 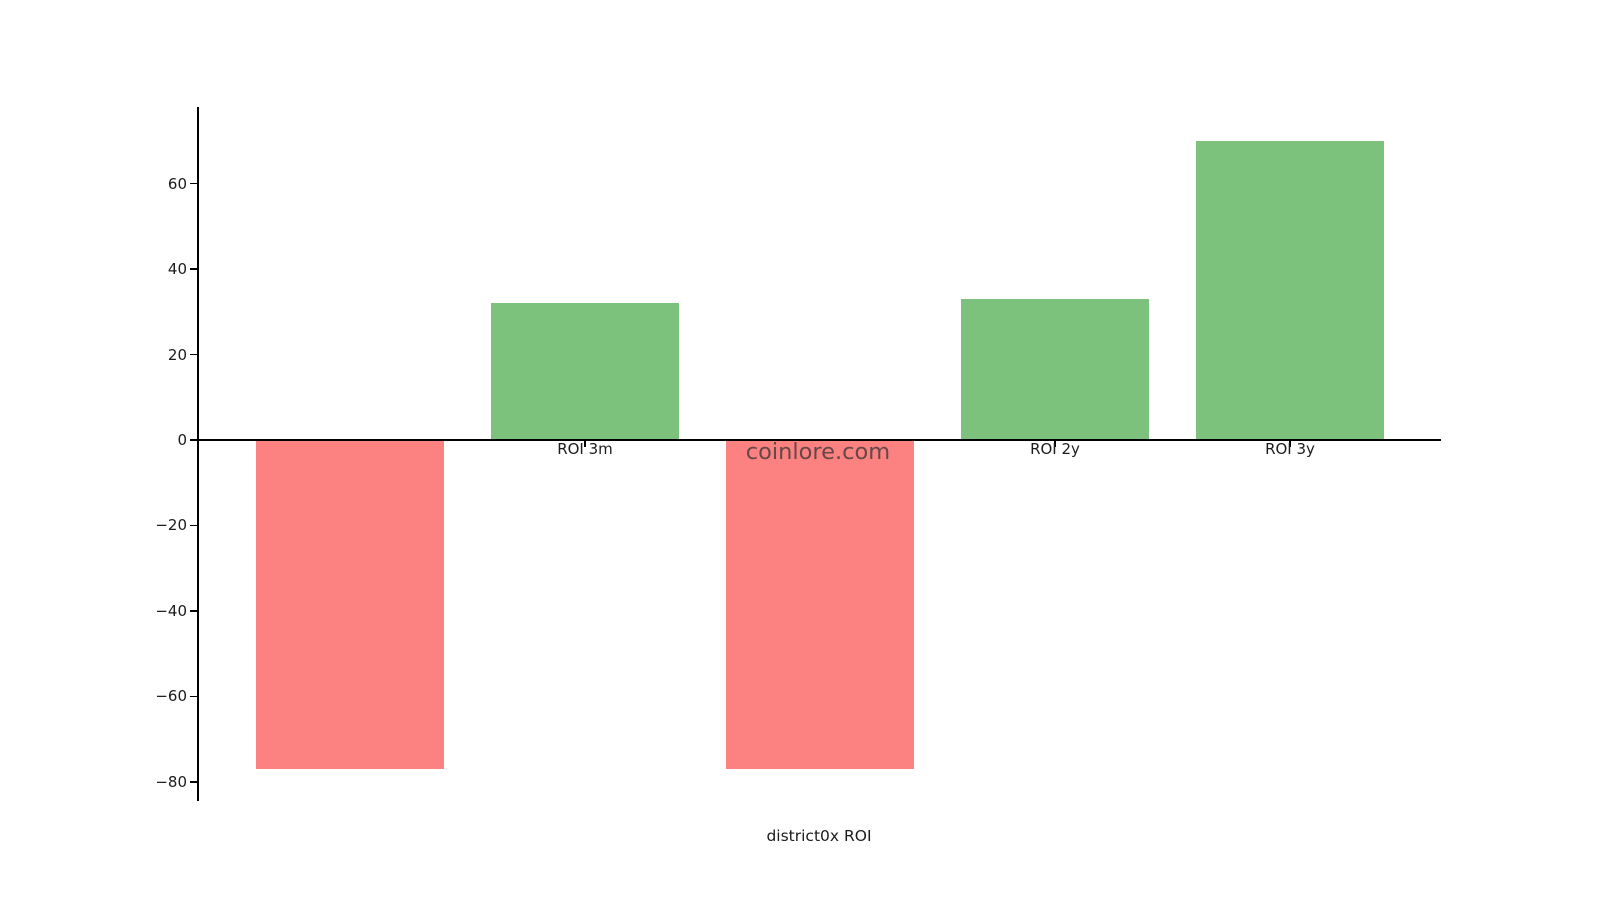 I want to click on y-axis-line, so click(x=198, y=454).